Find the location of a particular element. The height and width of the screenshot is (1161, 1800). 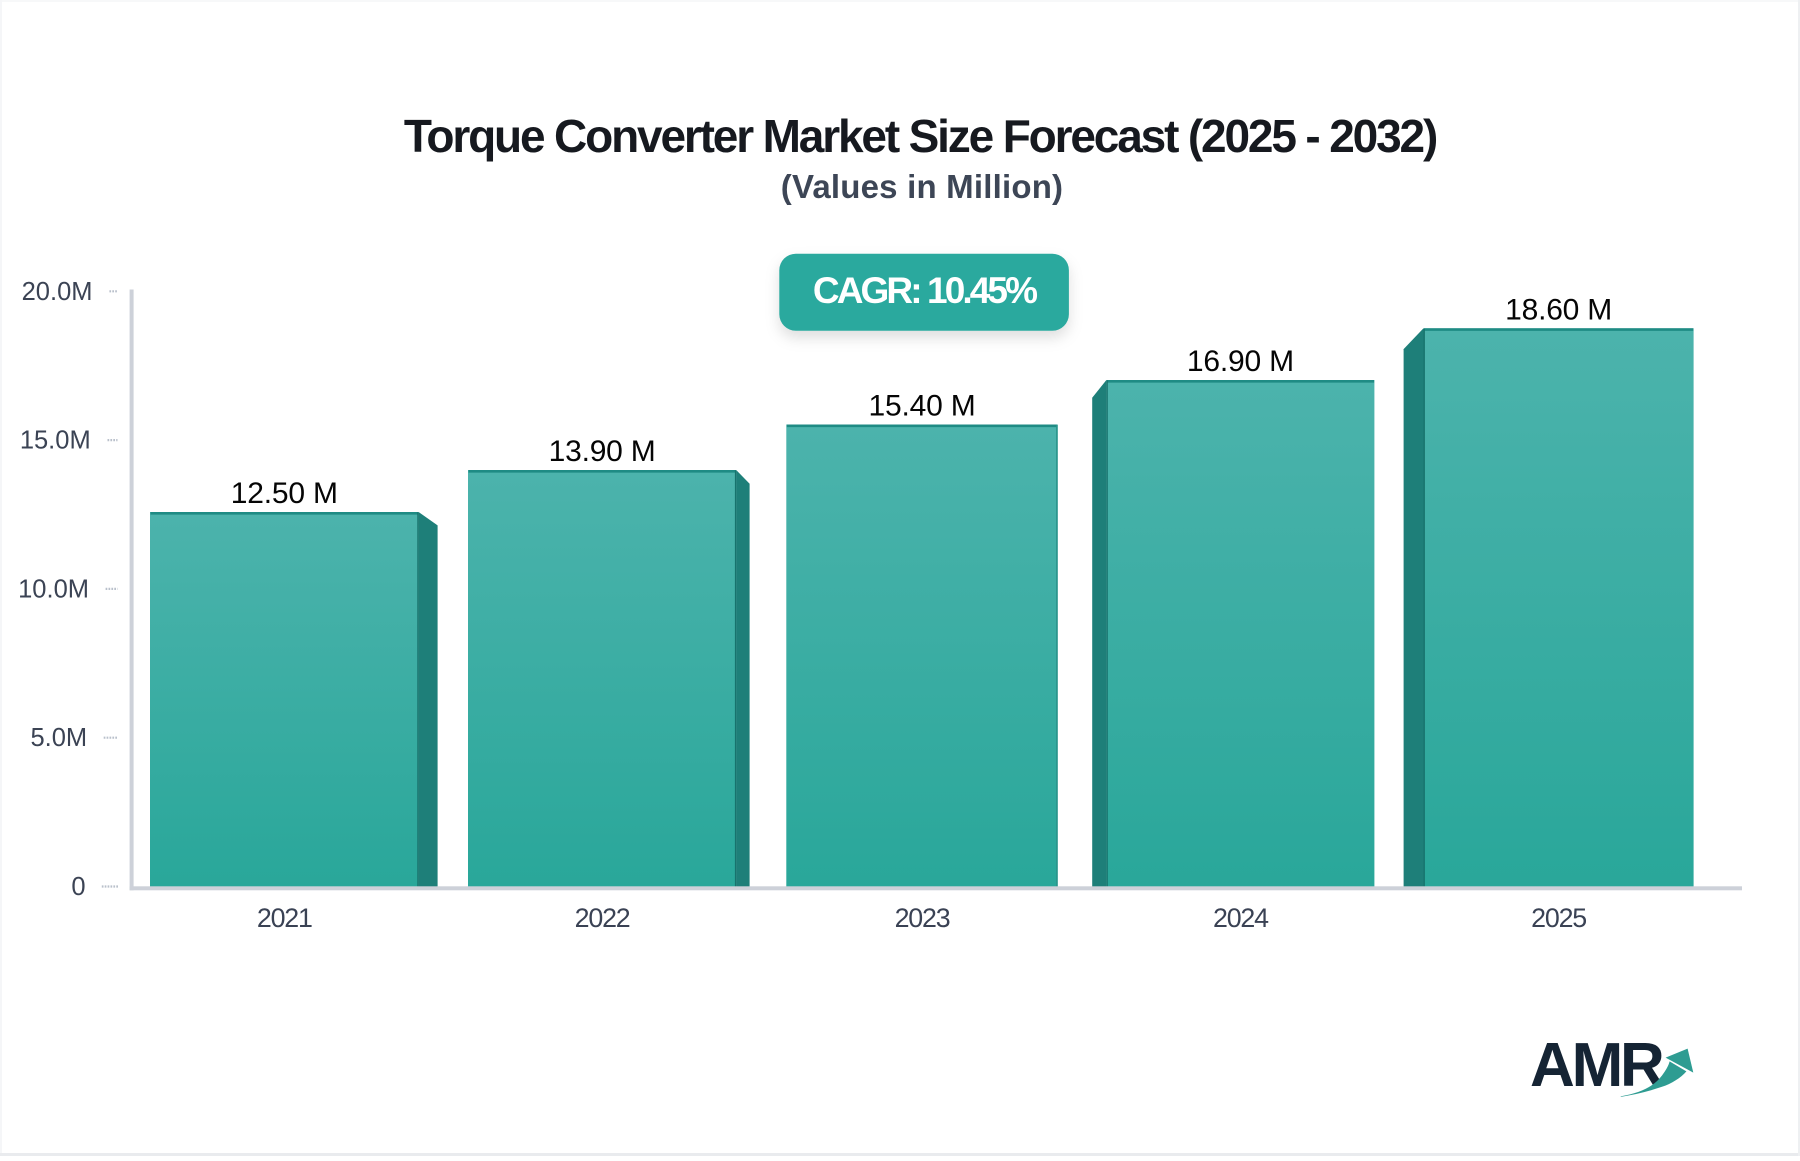

svg-text: 13.90 M is located at coordinates (602, 451).